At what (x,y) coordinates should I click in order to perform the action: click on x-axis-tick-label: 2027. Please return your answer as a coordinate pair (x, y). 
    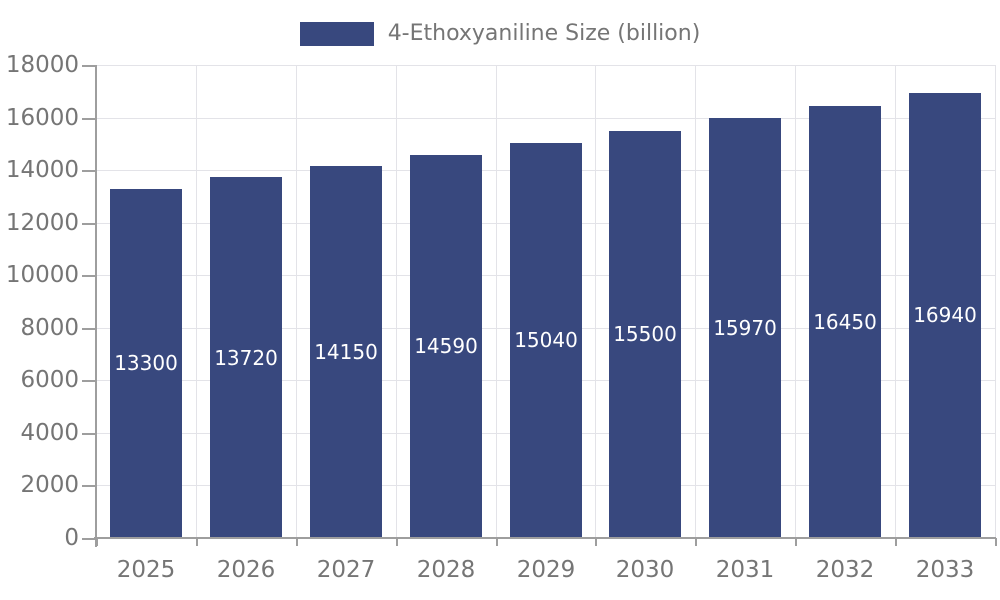
    Looking at the image, I should click on (346, 570).